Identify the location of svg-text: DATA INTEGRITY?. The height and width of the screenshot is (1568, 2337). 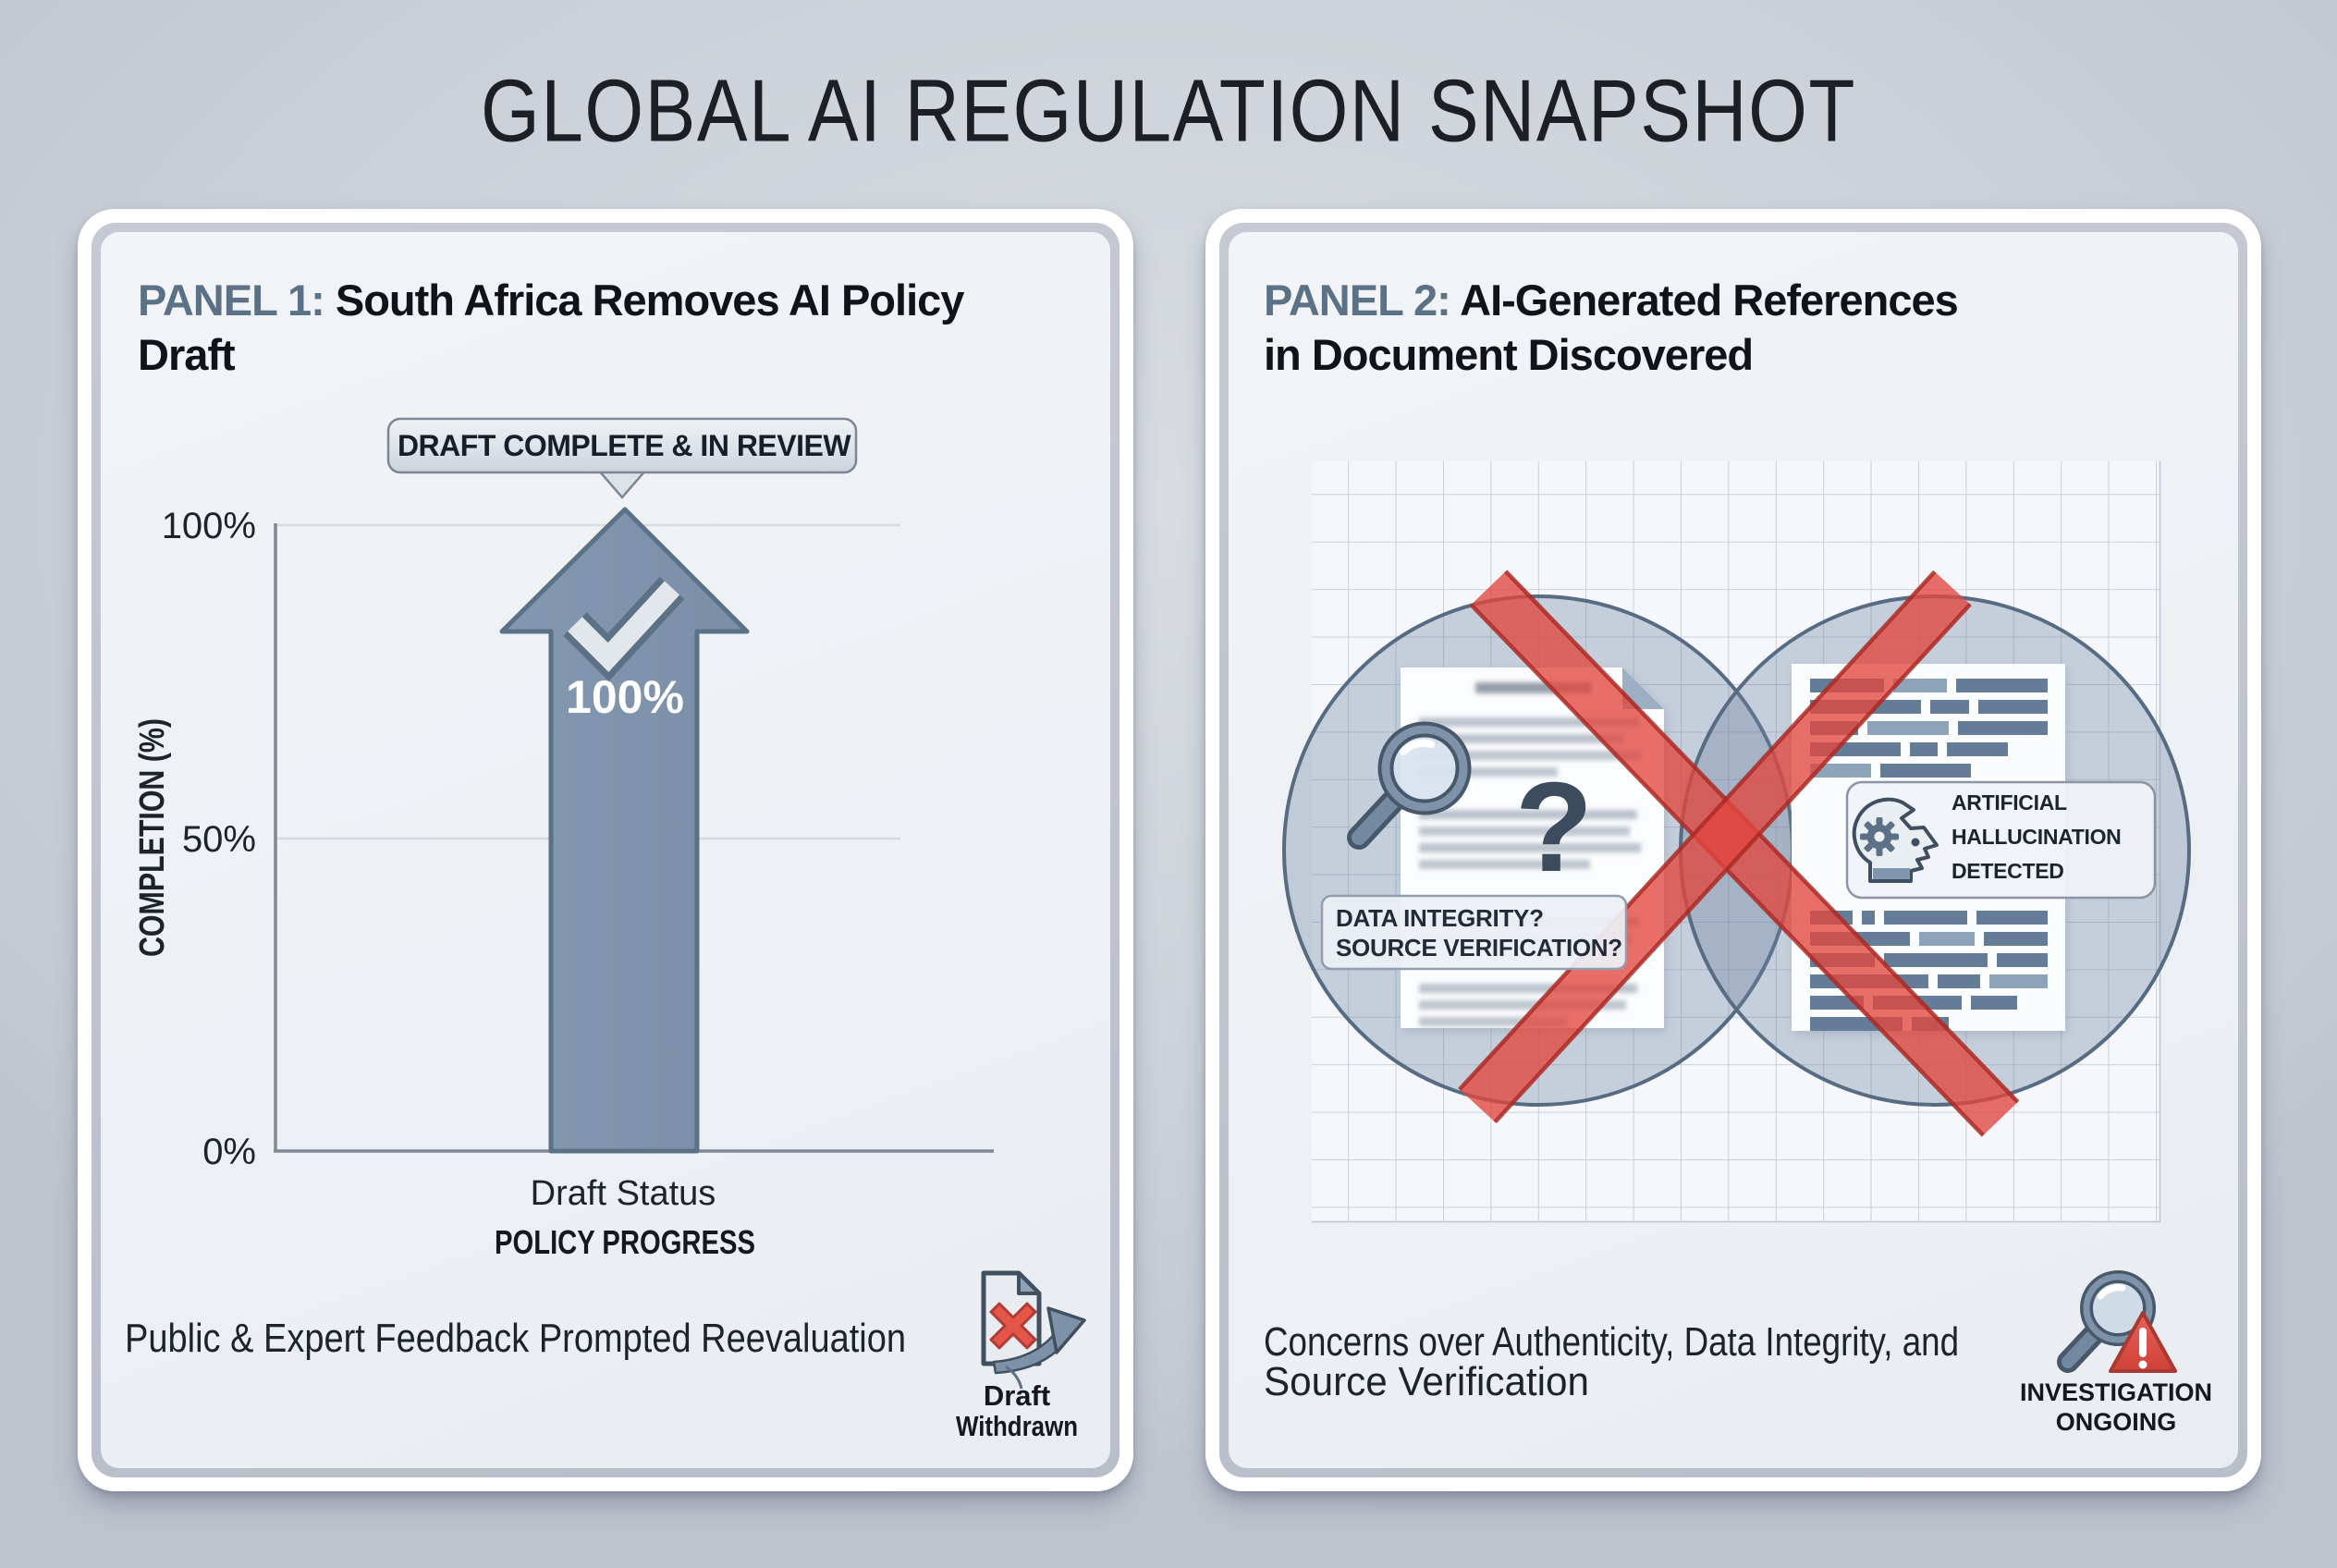
(1440, 918).